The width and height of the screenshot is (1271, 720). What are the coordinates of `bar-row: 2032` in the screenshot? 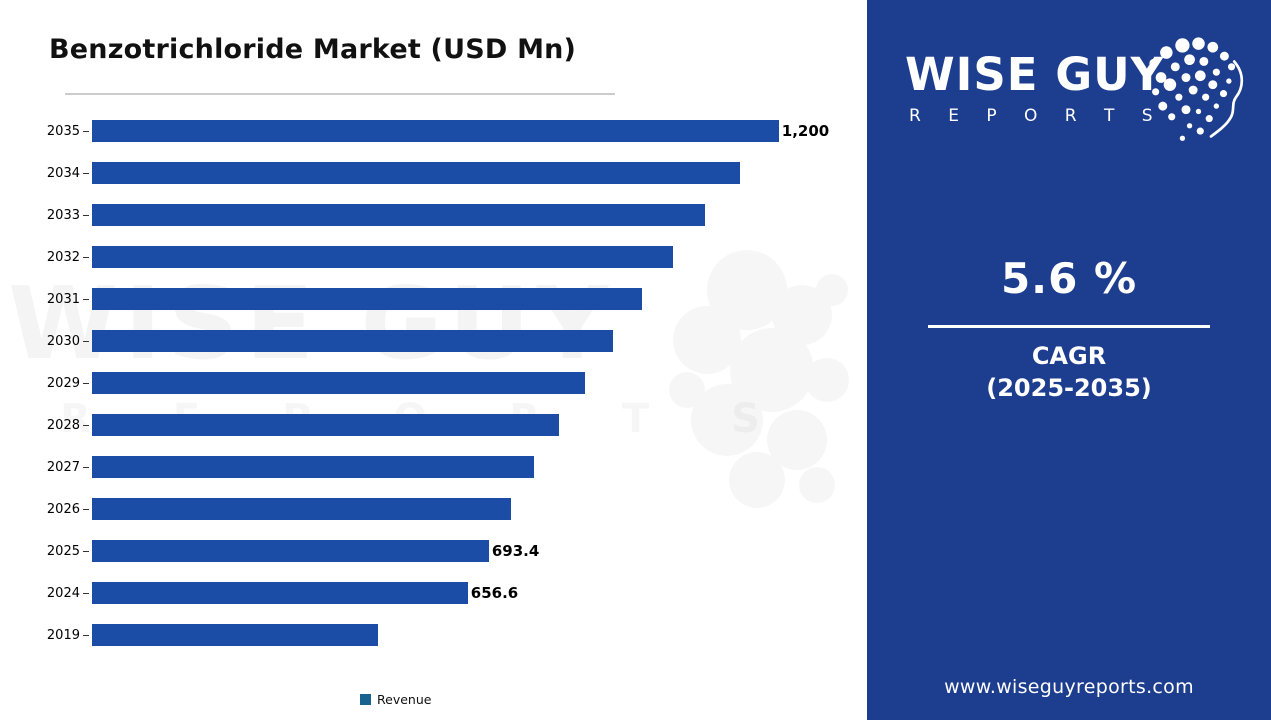 It's located at (436, 257).